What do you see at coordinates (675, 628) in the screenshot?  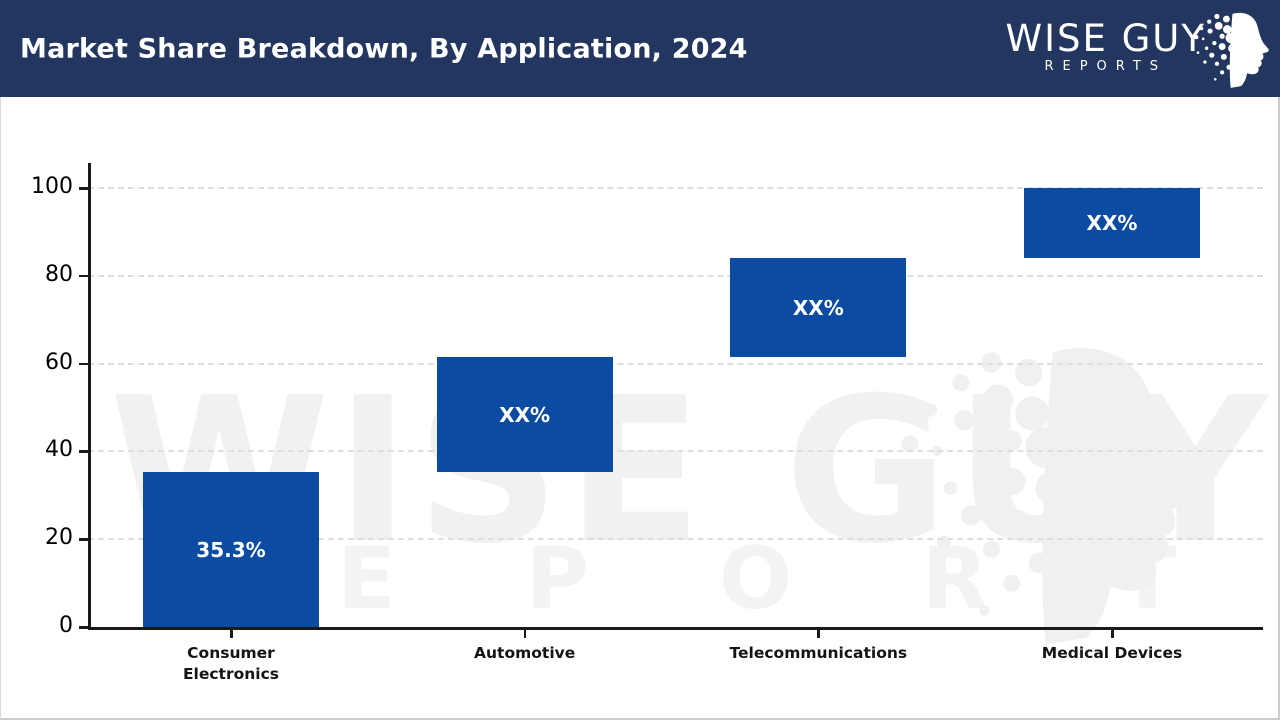 I see `x-axis-line` at bounding box center [675, 628].